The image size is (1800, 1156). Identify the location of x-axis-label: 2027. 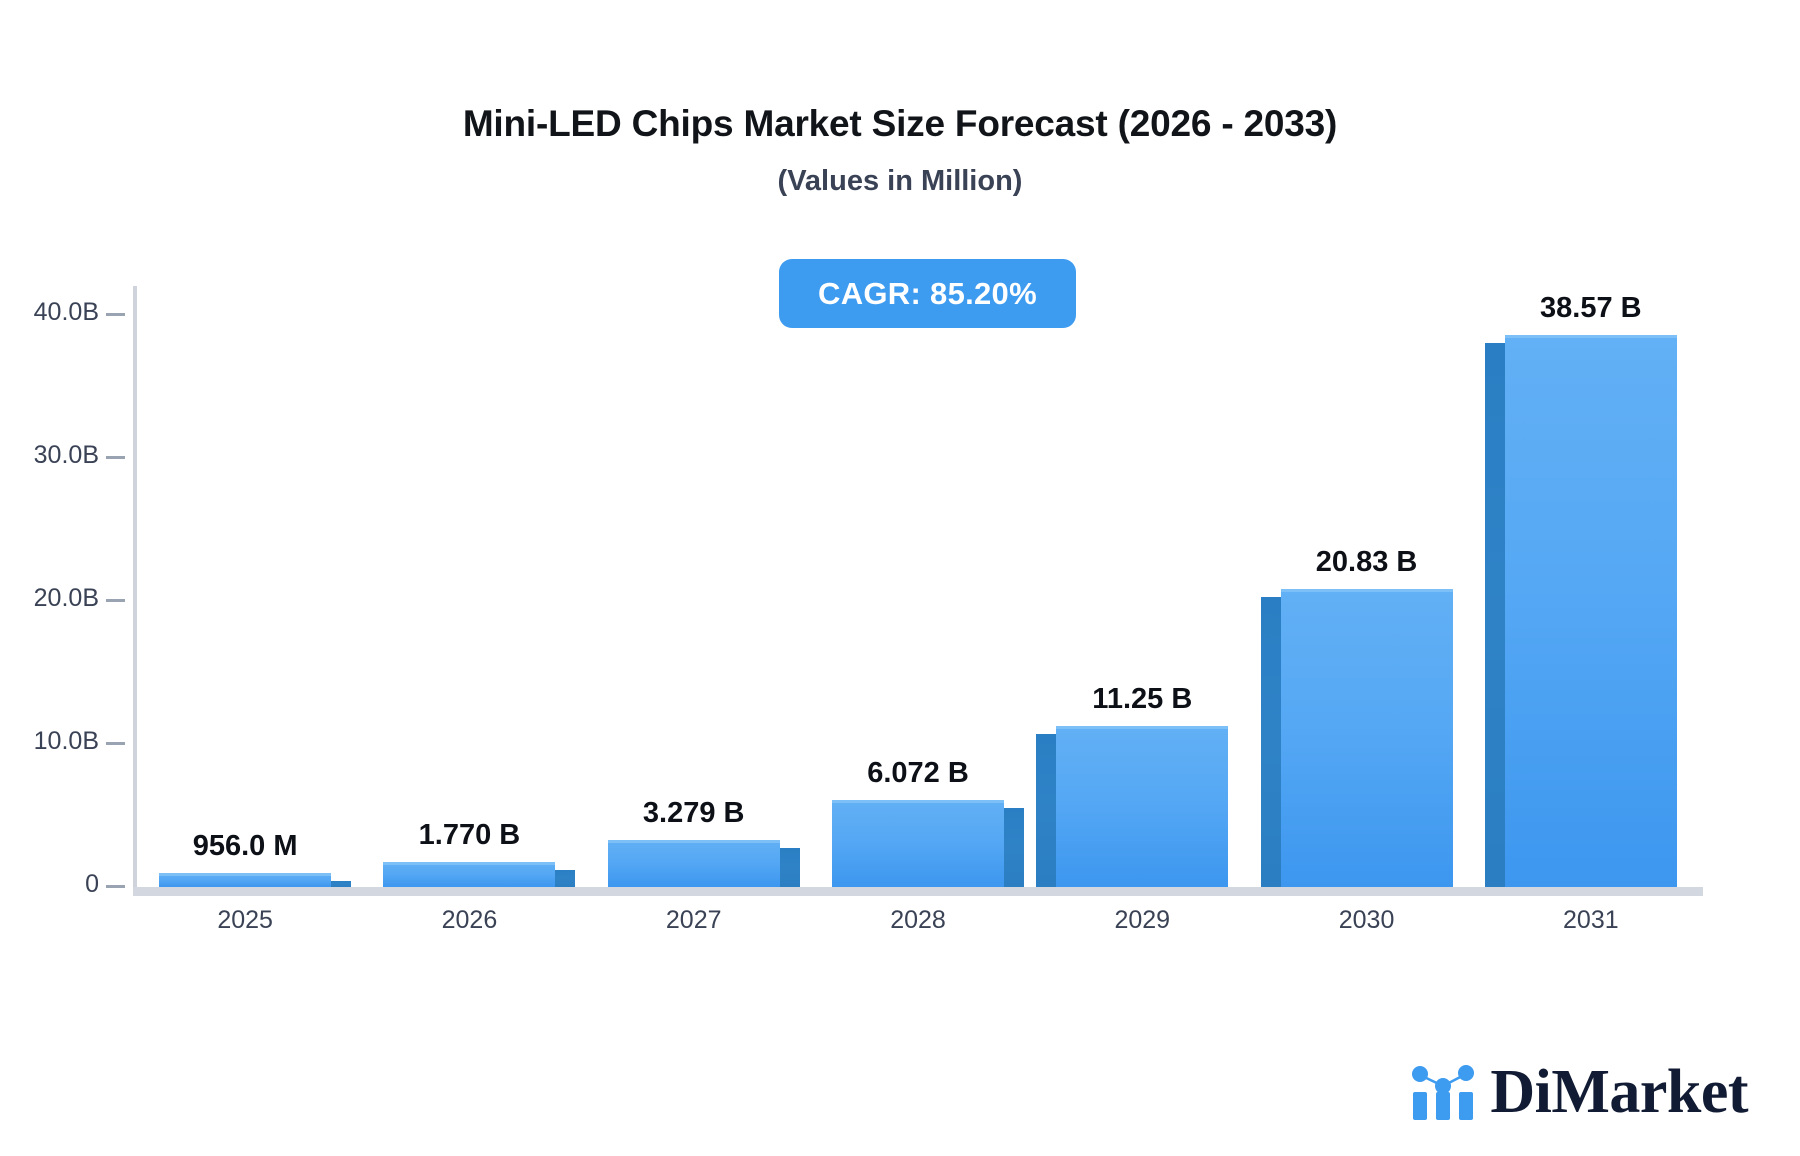
(693, 920).